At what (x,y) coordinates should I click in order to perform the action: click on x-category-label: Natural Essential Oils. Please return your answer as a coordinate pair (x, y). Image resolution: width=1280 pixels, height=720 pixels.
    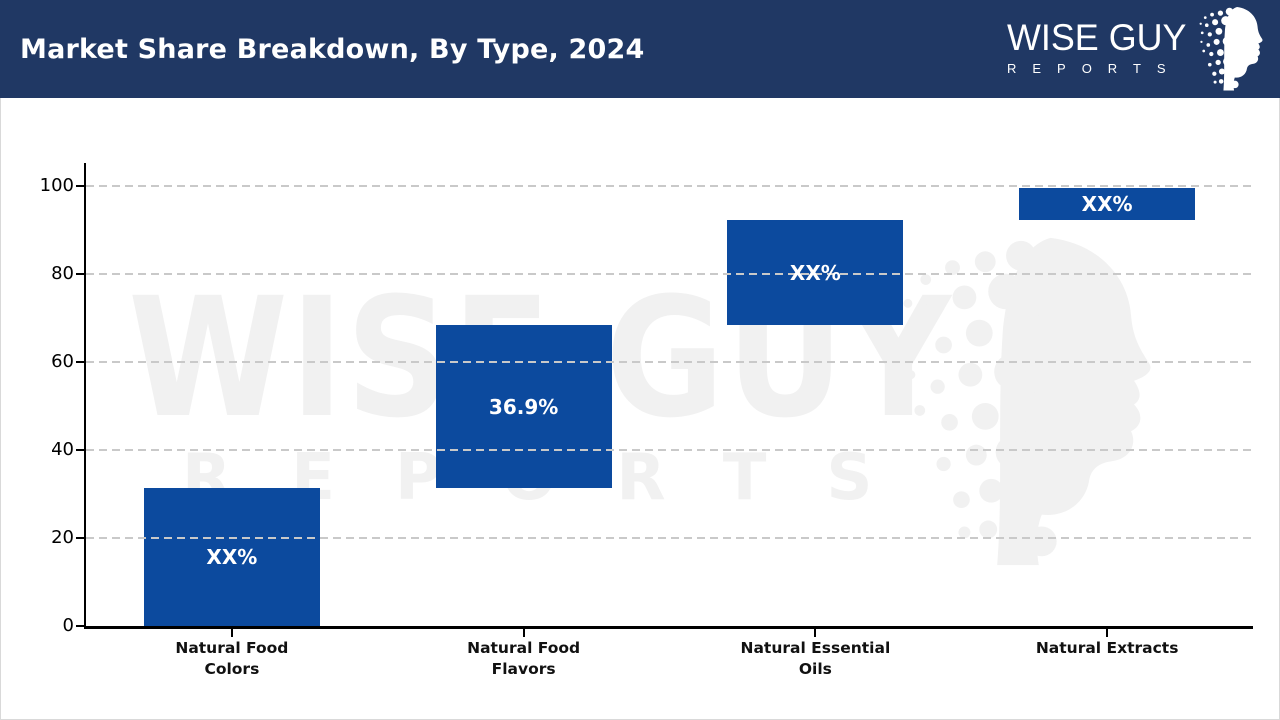
    Looking at the image, I should click on (815, 658).